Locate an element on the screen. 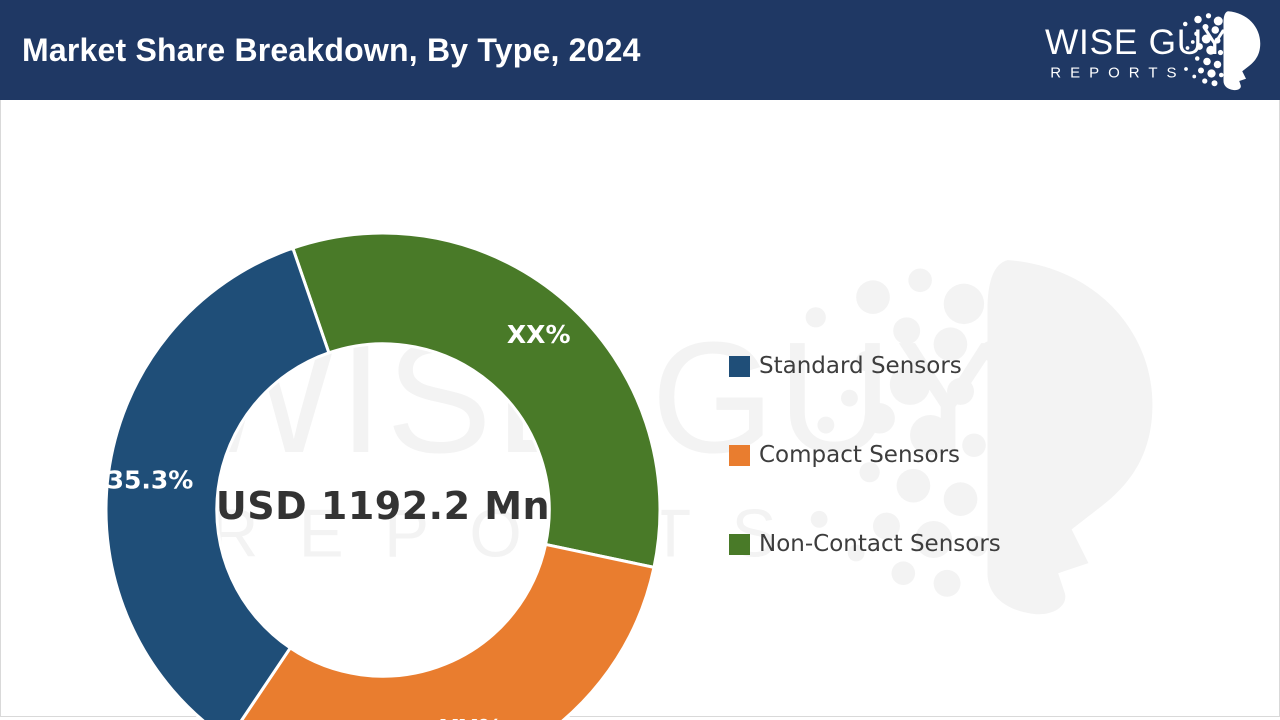  page-title: Market Share Breakdown, By Type, 2024 is located at coordinates (331, 49).